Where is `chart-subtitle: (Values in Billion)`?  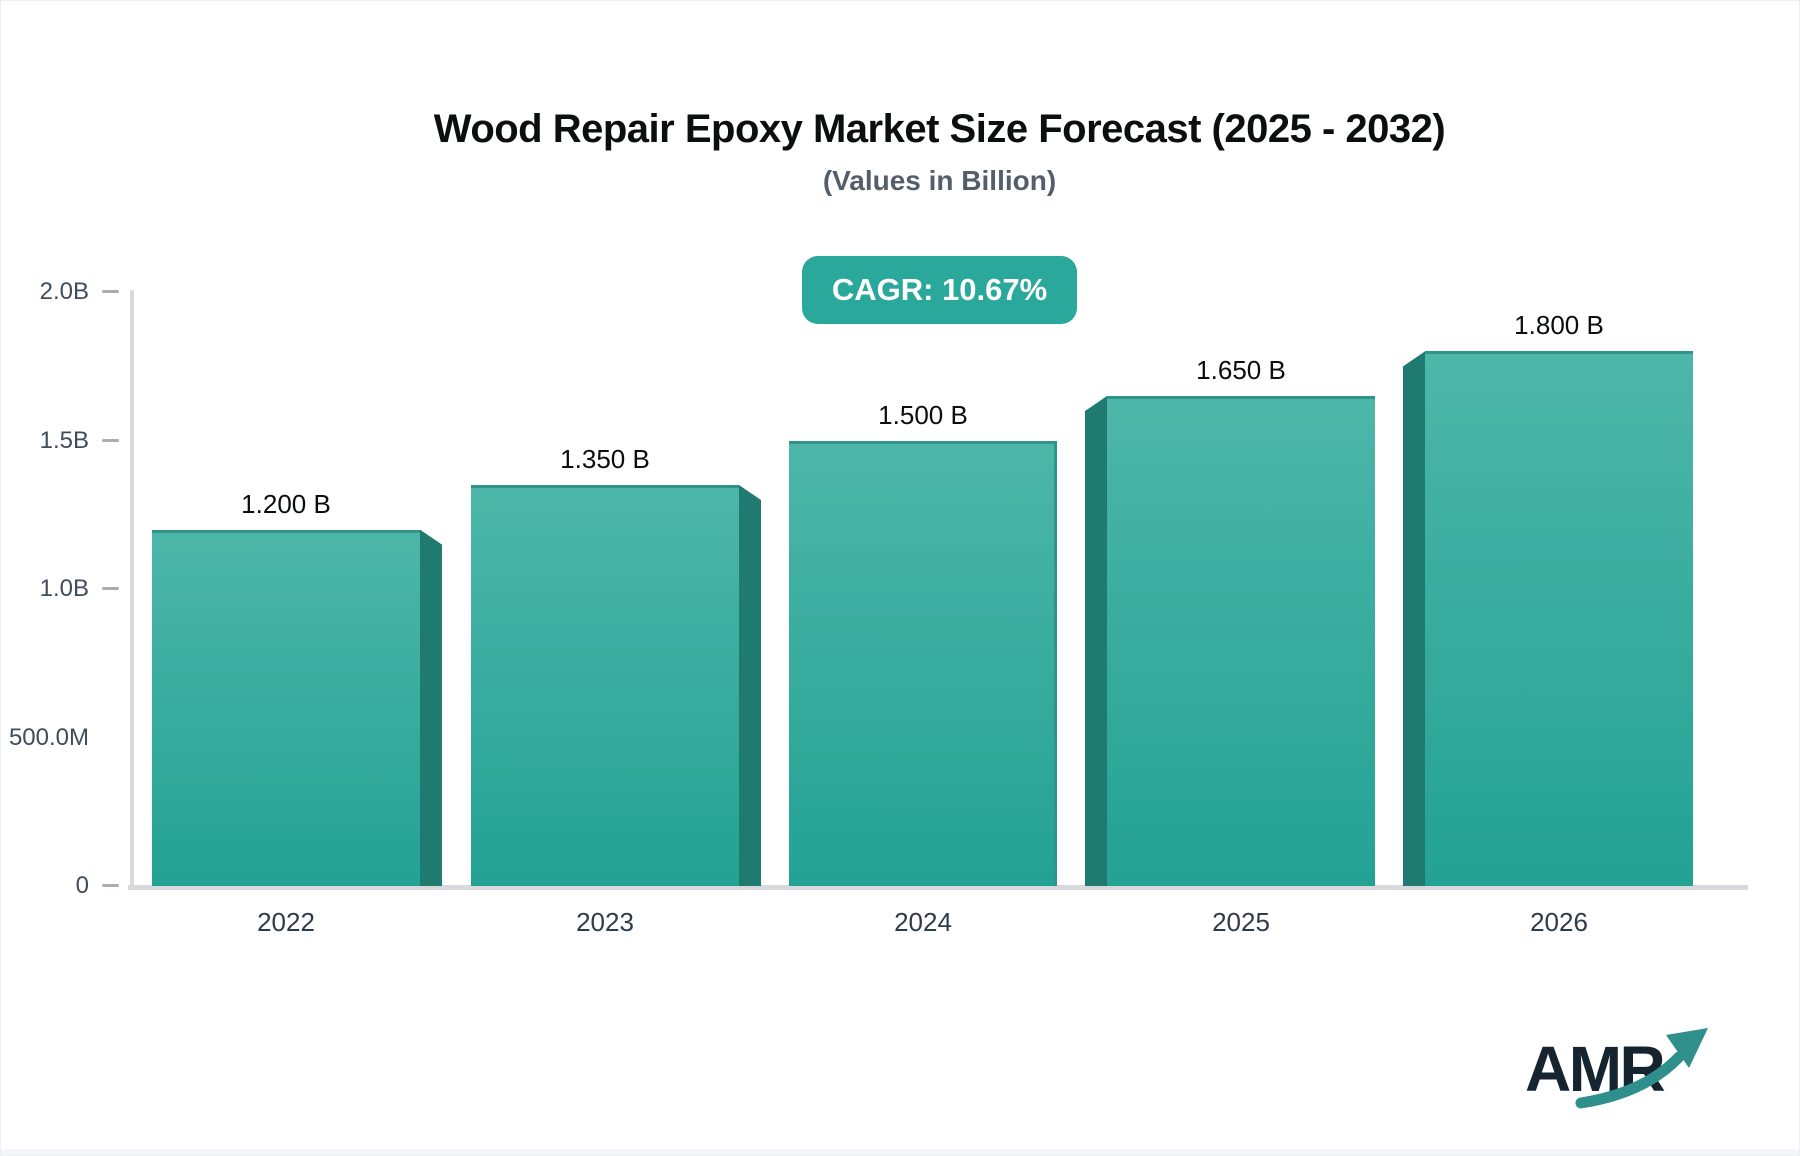
chart-subtitle: (Values in Billion) is located at coordinates (939, 180).